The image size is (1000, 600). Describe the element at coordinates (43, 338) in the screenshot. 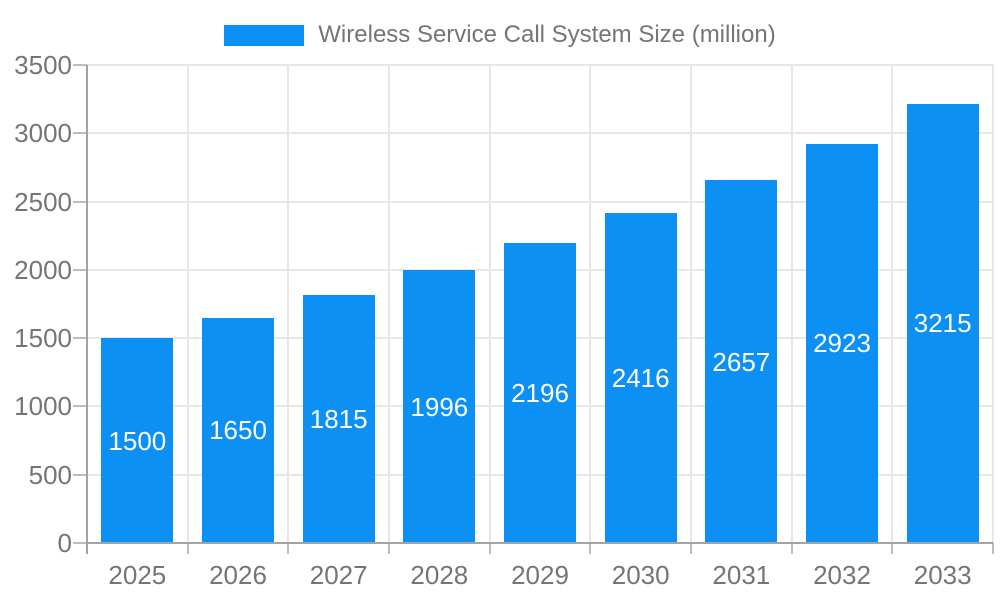

I see `y-tick-label: 1500` at that location.